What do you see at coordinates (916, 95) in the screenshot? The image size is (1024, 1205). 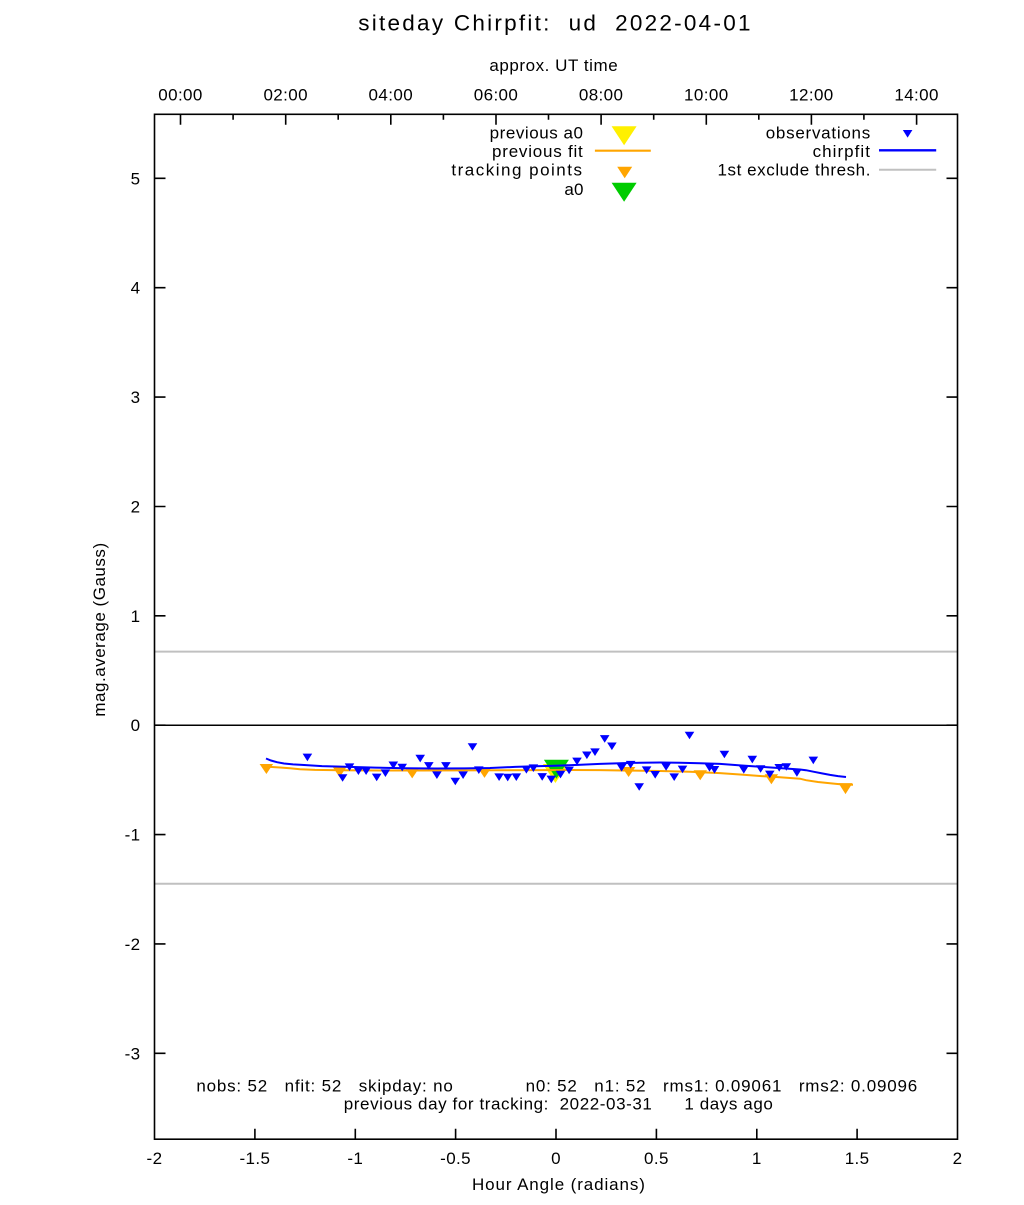 I see `svg-text: 14:00` at bounding box center [916, 95].